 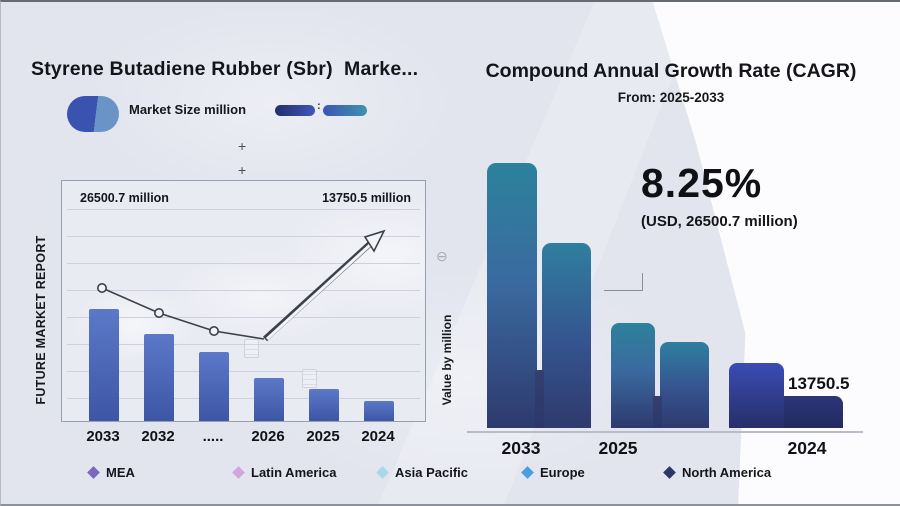 I want to click on cagr-subtitle: From: 2025-2033, so click(x=671, y=97).